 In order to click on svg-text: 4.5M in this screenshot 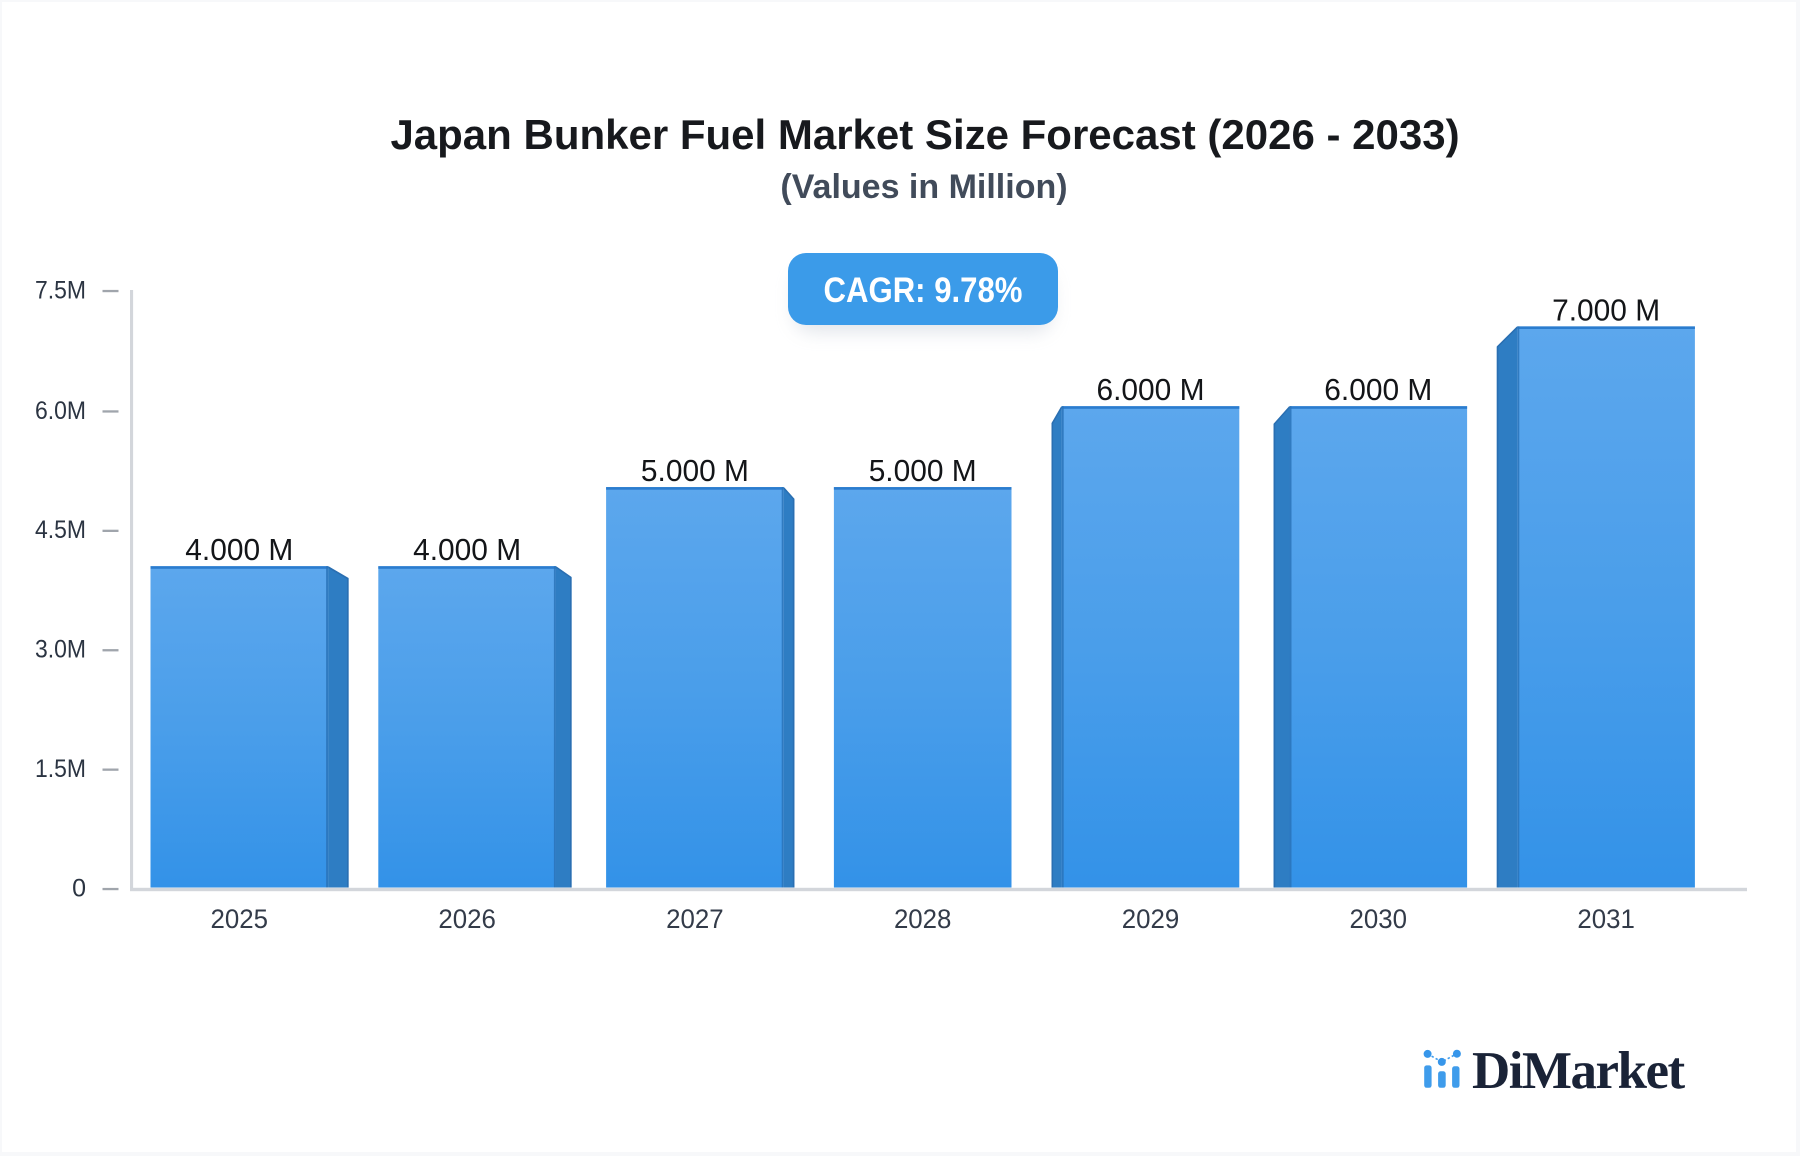, I will do `click(60, 530)`.